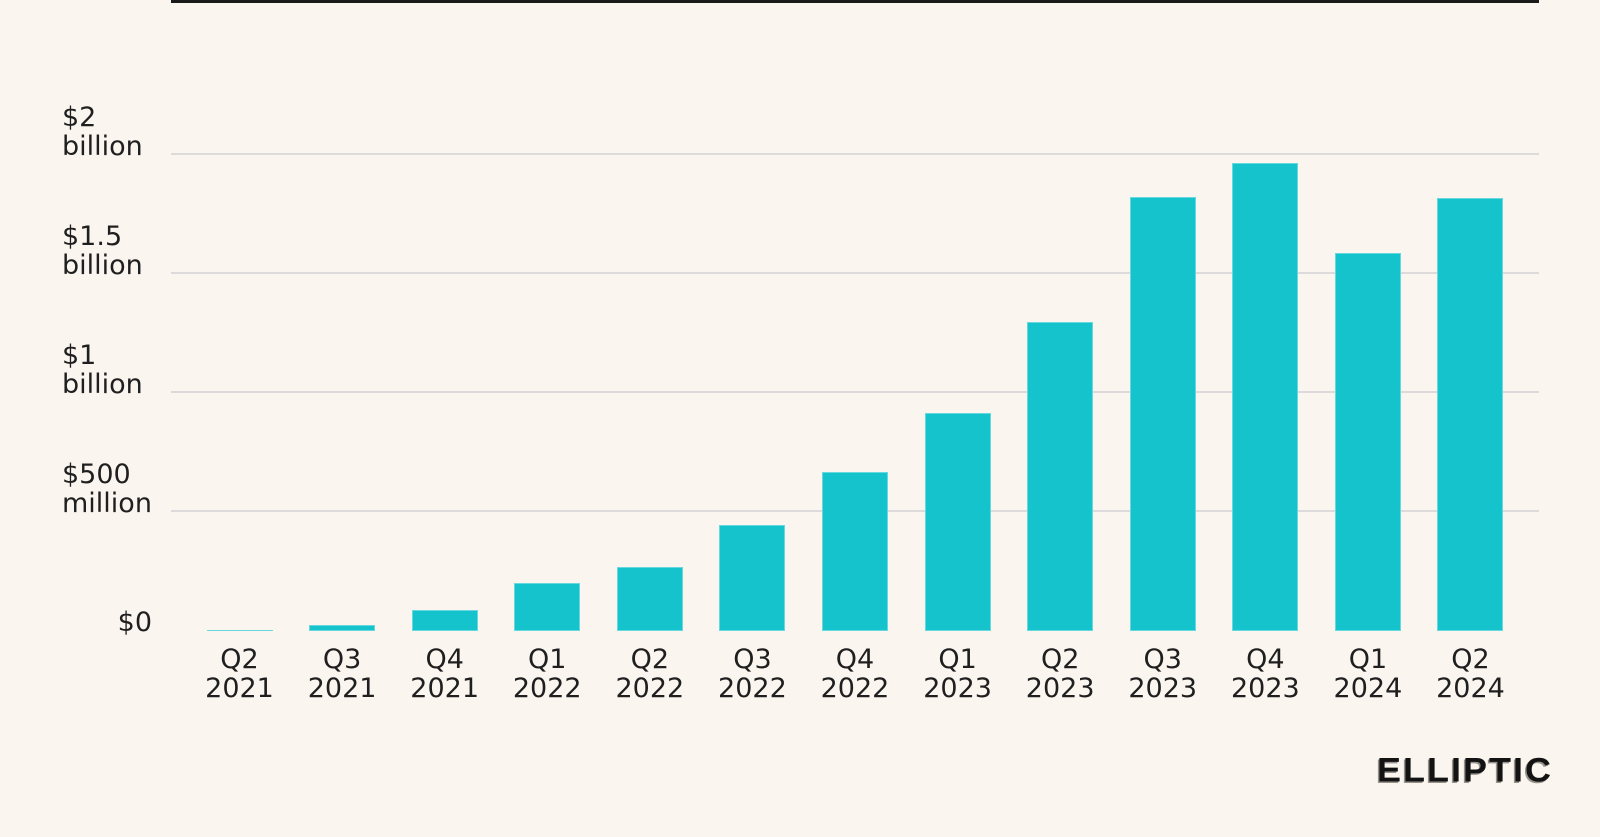  Describe the element at coordinates (752, 578) in the screenshot. I see `bar-q3-2022` at that location.